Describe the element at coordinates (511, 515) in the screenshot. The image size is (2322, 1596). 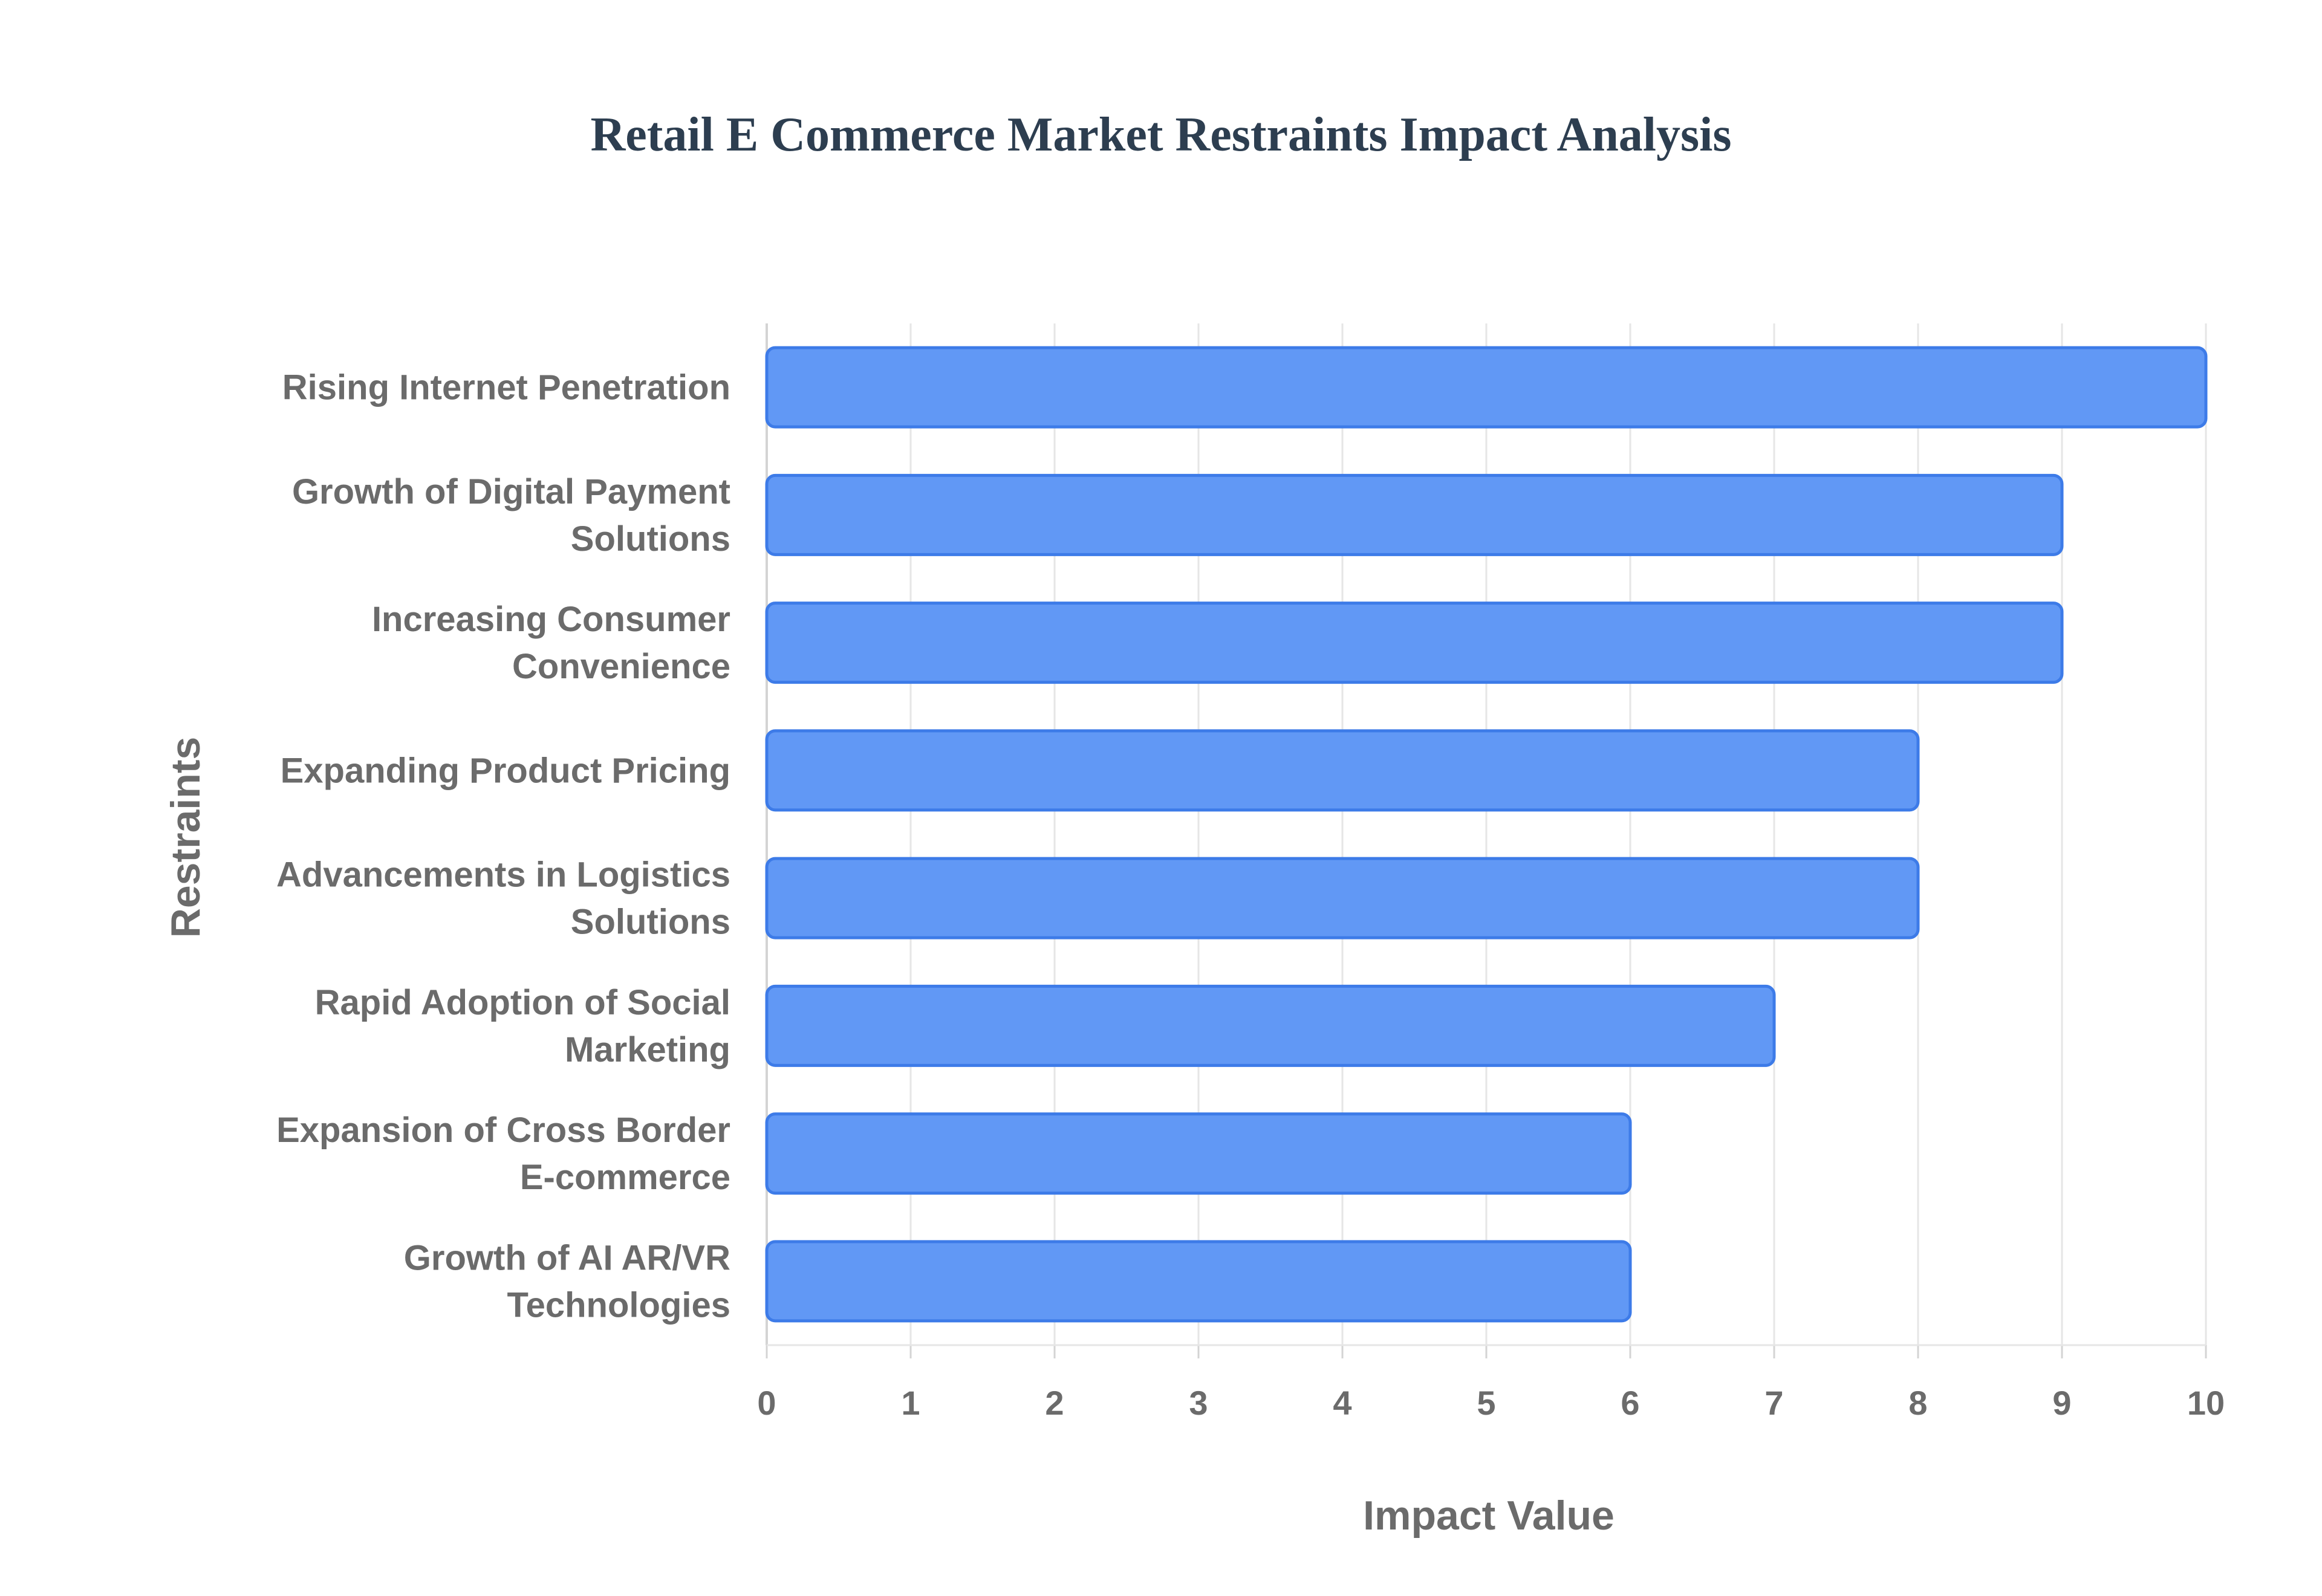
I see `category-label: Growth of Digital Payment Solutions` at that location.